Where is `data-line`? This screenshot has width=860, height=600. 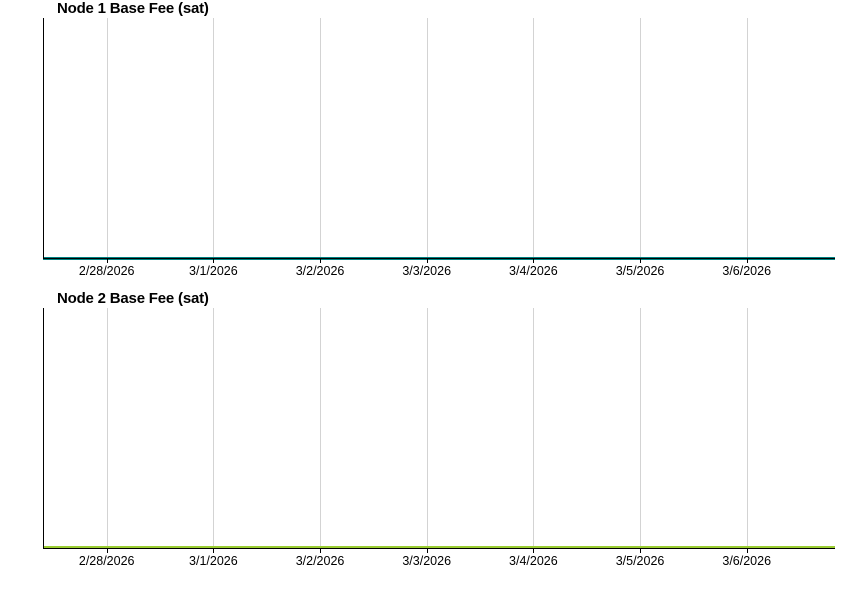 data-line is located at coordinates (439, 547).